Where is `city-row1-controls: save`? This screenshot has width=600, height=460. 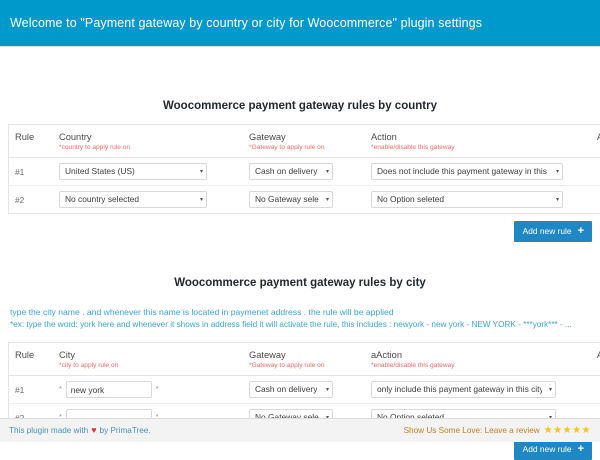 city-row1-controls: save is located at coordinates (594, 389).